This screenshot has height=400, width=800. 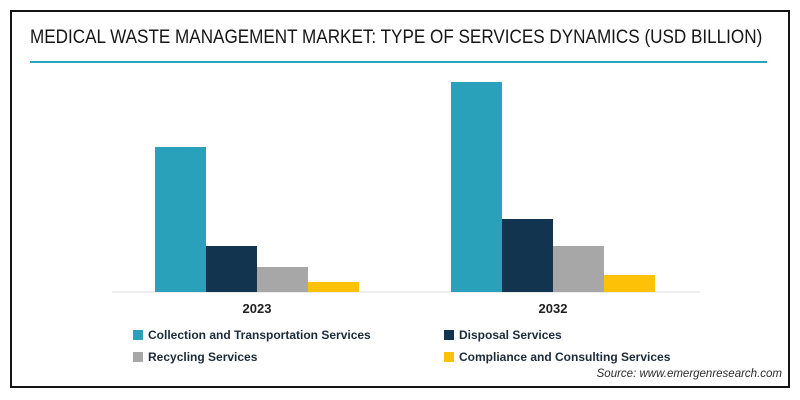 I want to click on bar-2023-compliance-consulting-services, so click(x=333, y=286).